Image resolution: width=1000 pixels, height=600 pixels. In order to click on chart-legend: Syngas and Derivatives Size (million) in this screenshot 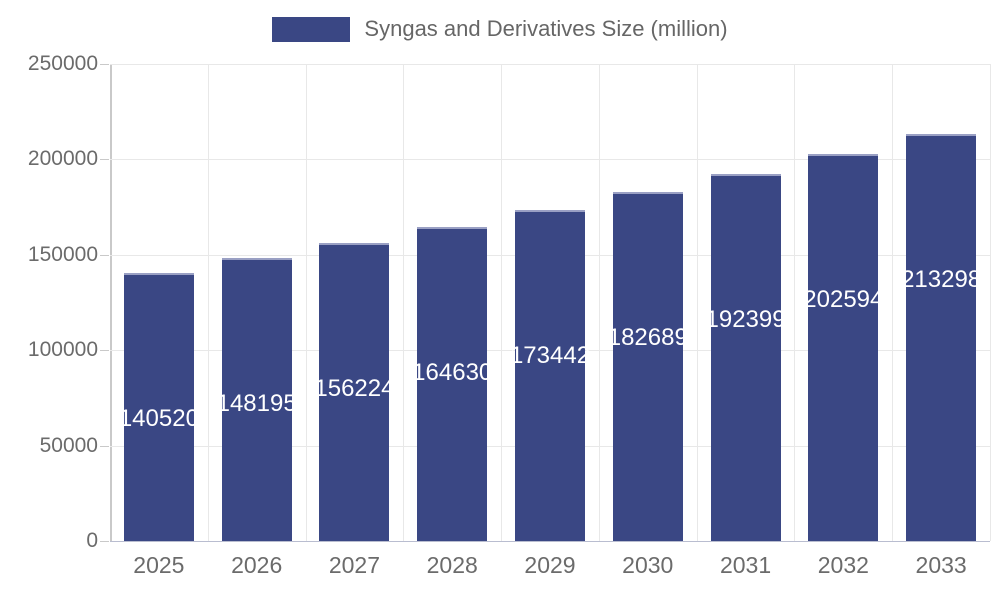, I will do `click(500, 29)`.